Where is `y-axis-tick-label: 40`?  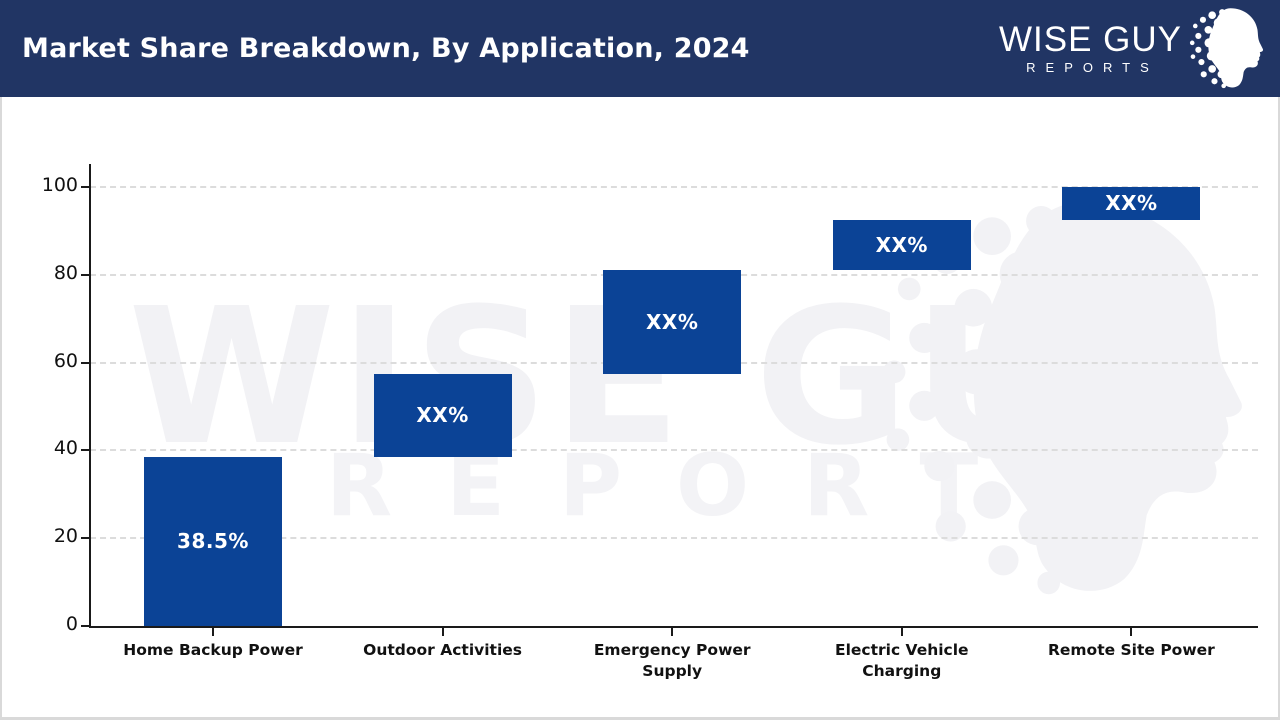 y-axis-tick-label: 40 is located at coordinates (65, 448).